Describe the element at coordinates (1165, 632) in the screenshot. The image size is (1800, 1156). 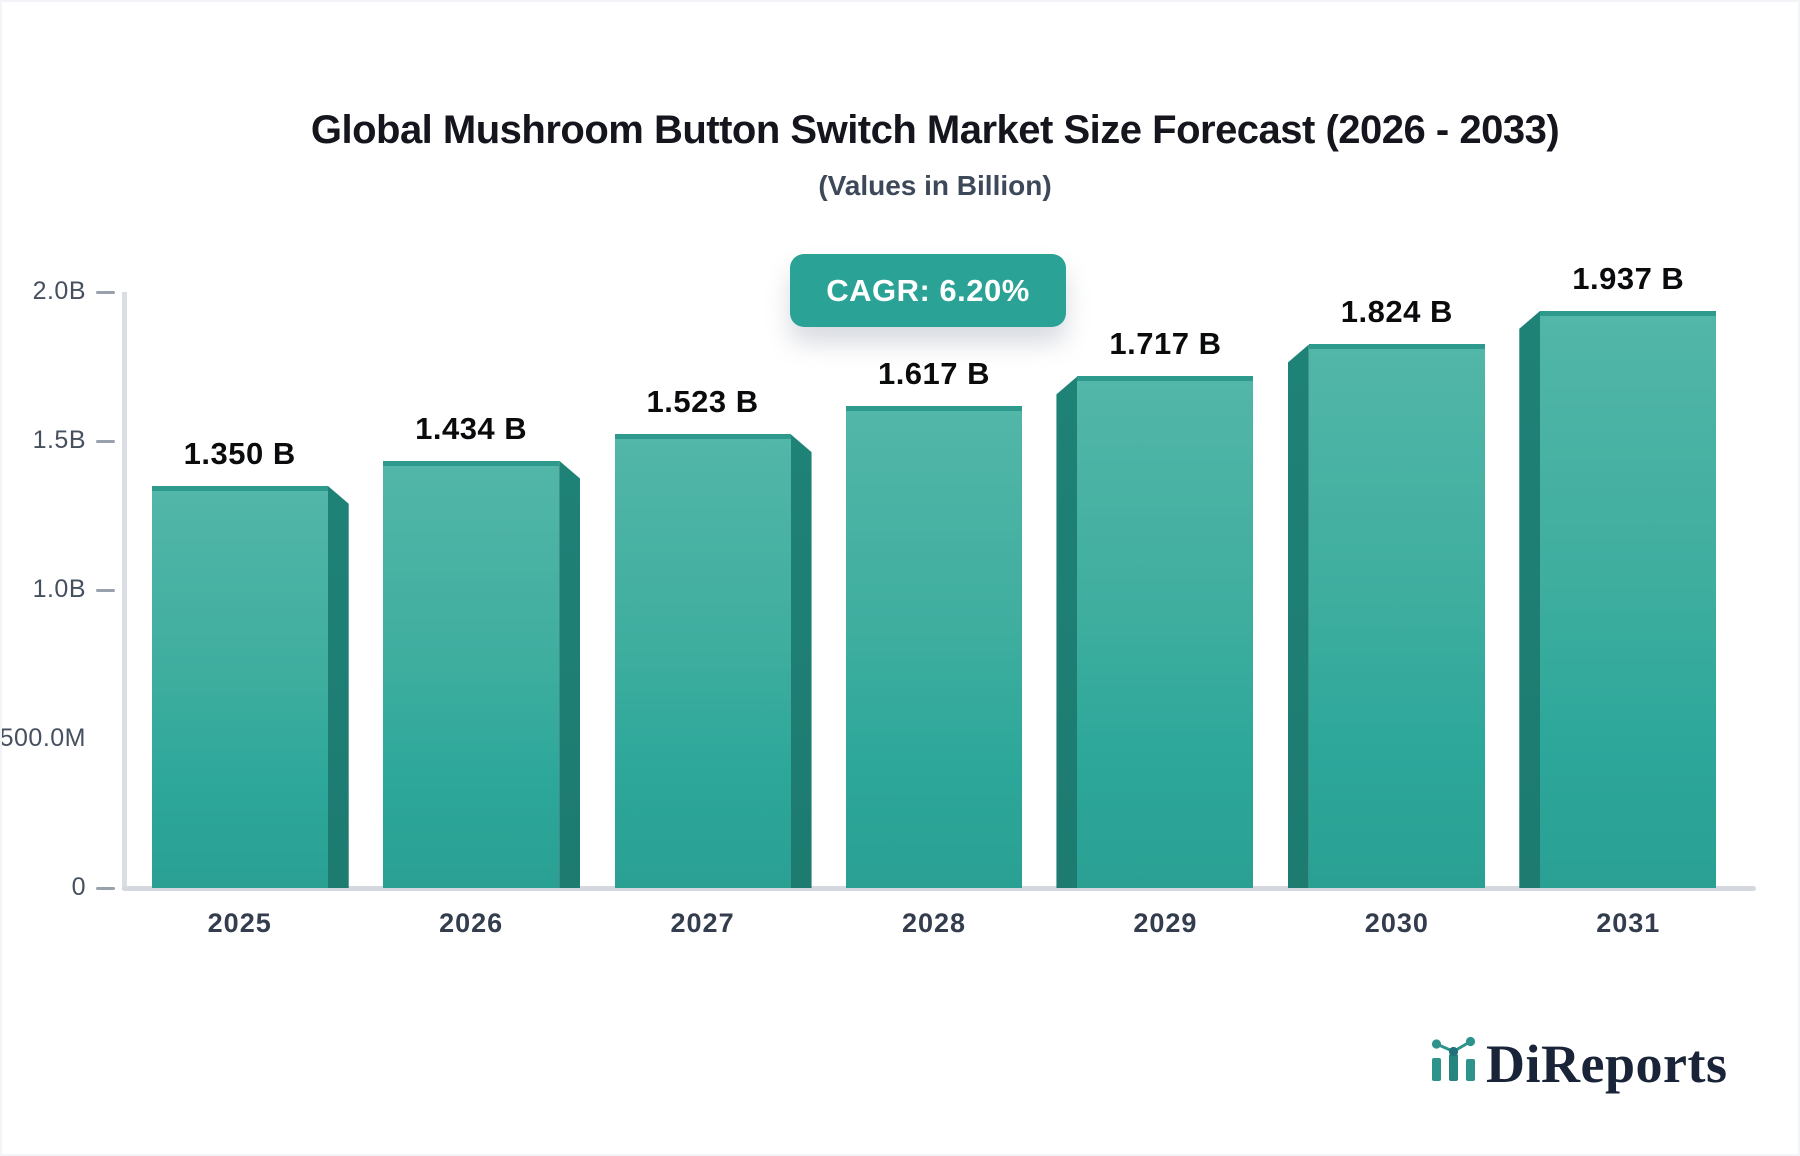
I see `bar-2029` at that location.